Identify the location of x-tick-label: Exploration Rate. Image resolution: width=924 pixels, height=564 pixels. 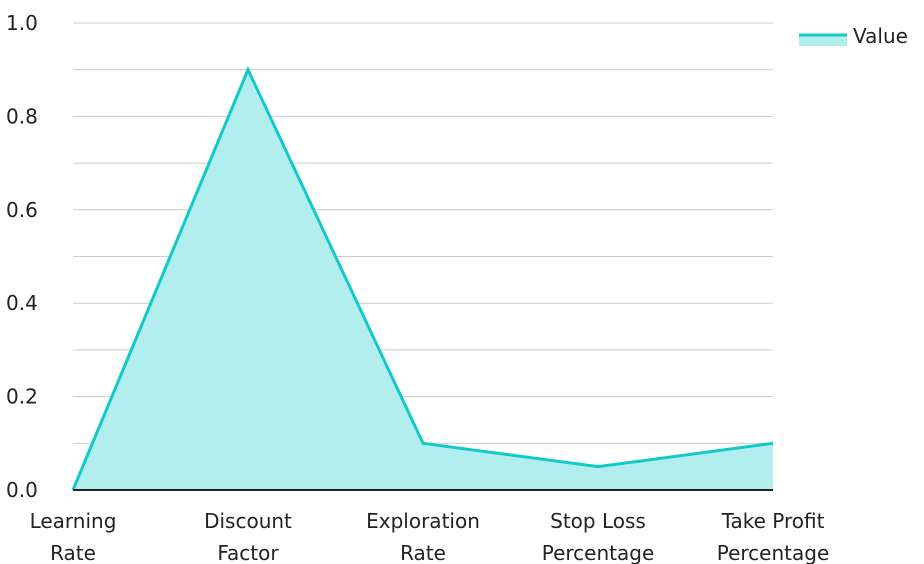
(423, 536).